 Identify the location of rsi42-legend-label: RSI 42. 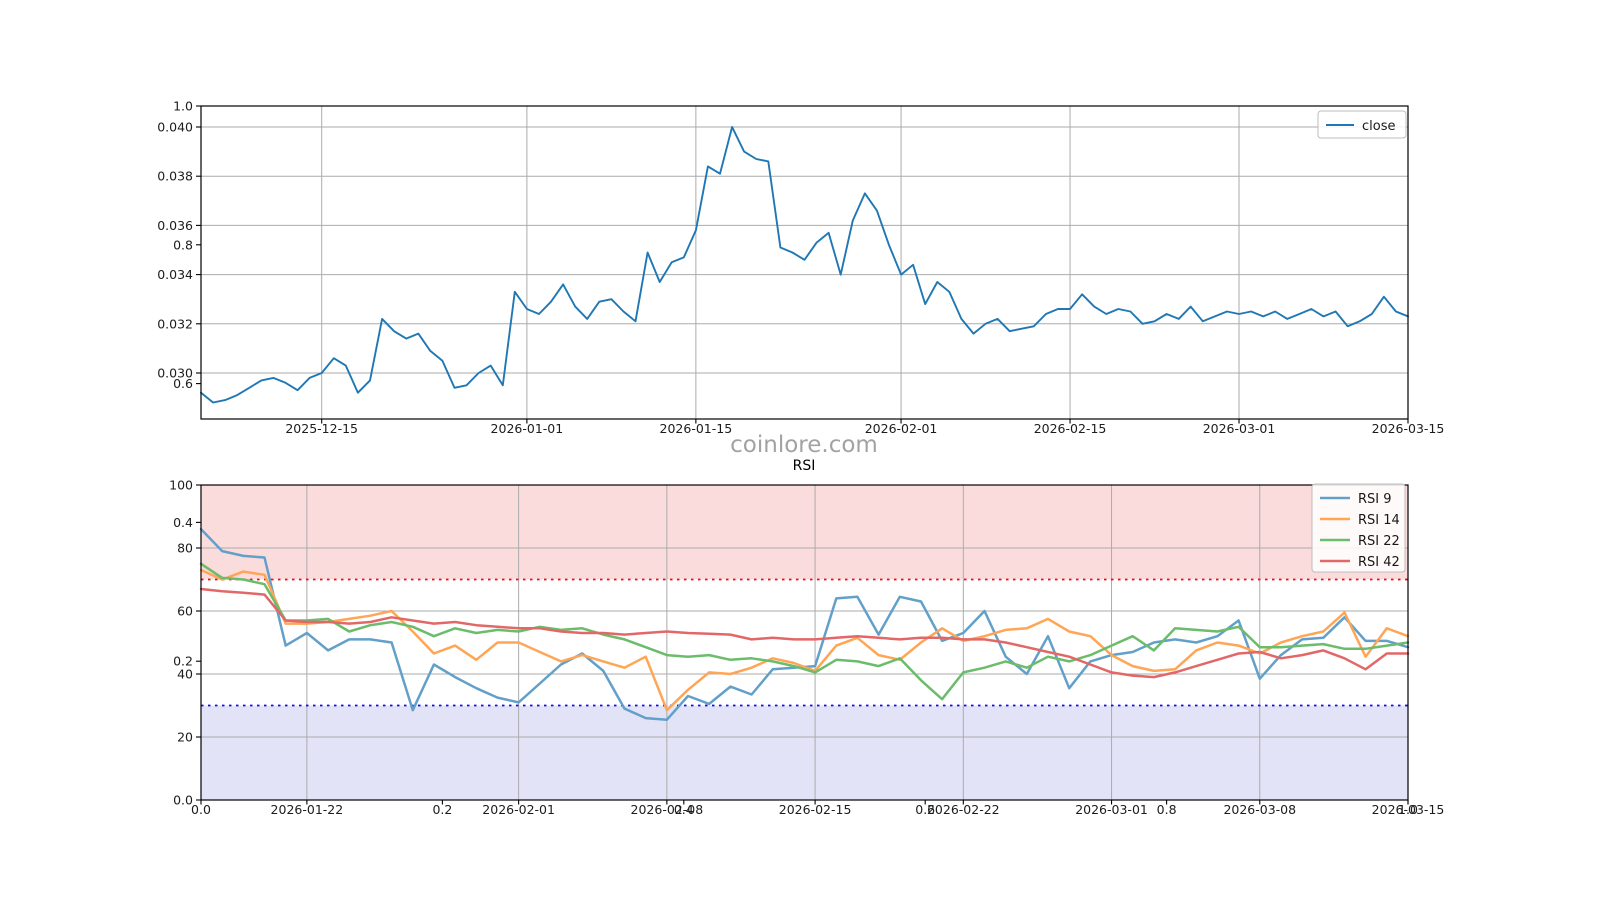
(1379, 562).